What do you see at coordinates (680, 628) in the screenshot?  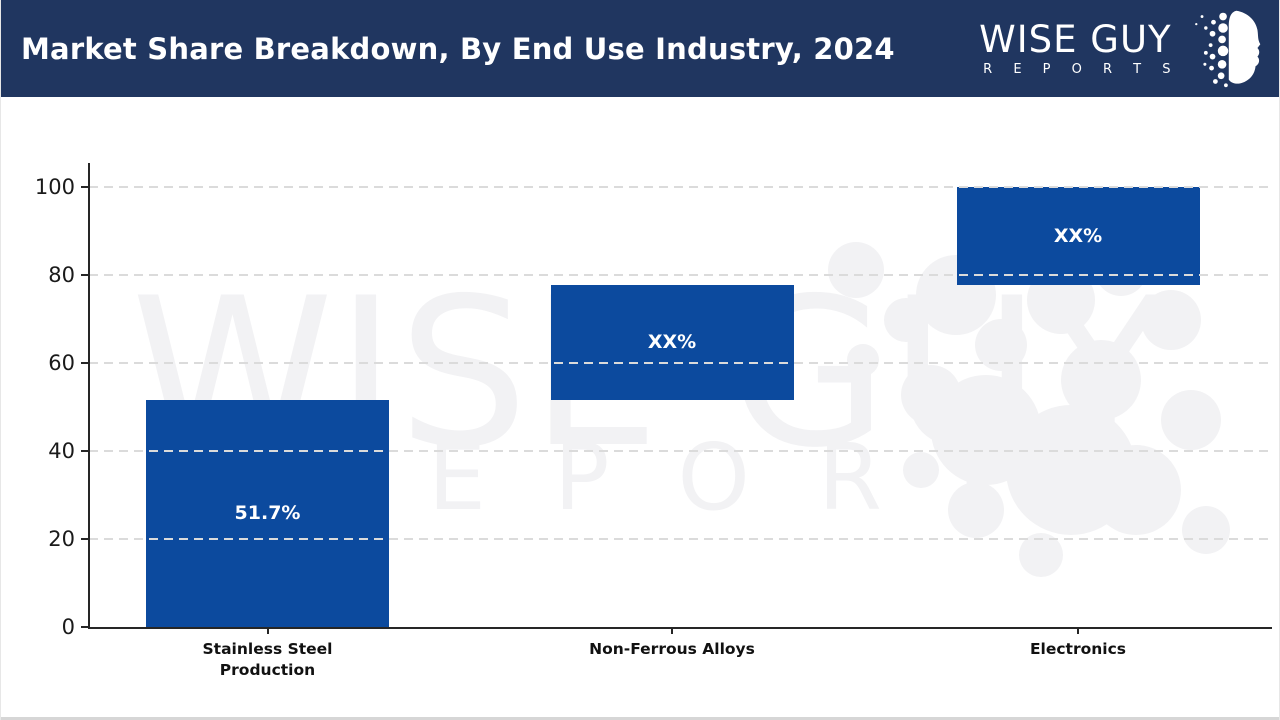 I see `x-axis-spine` at bounding box center [680, 628].